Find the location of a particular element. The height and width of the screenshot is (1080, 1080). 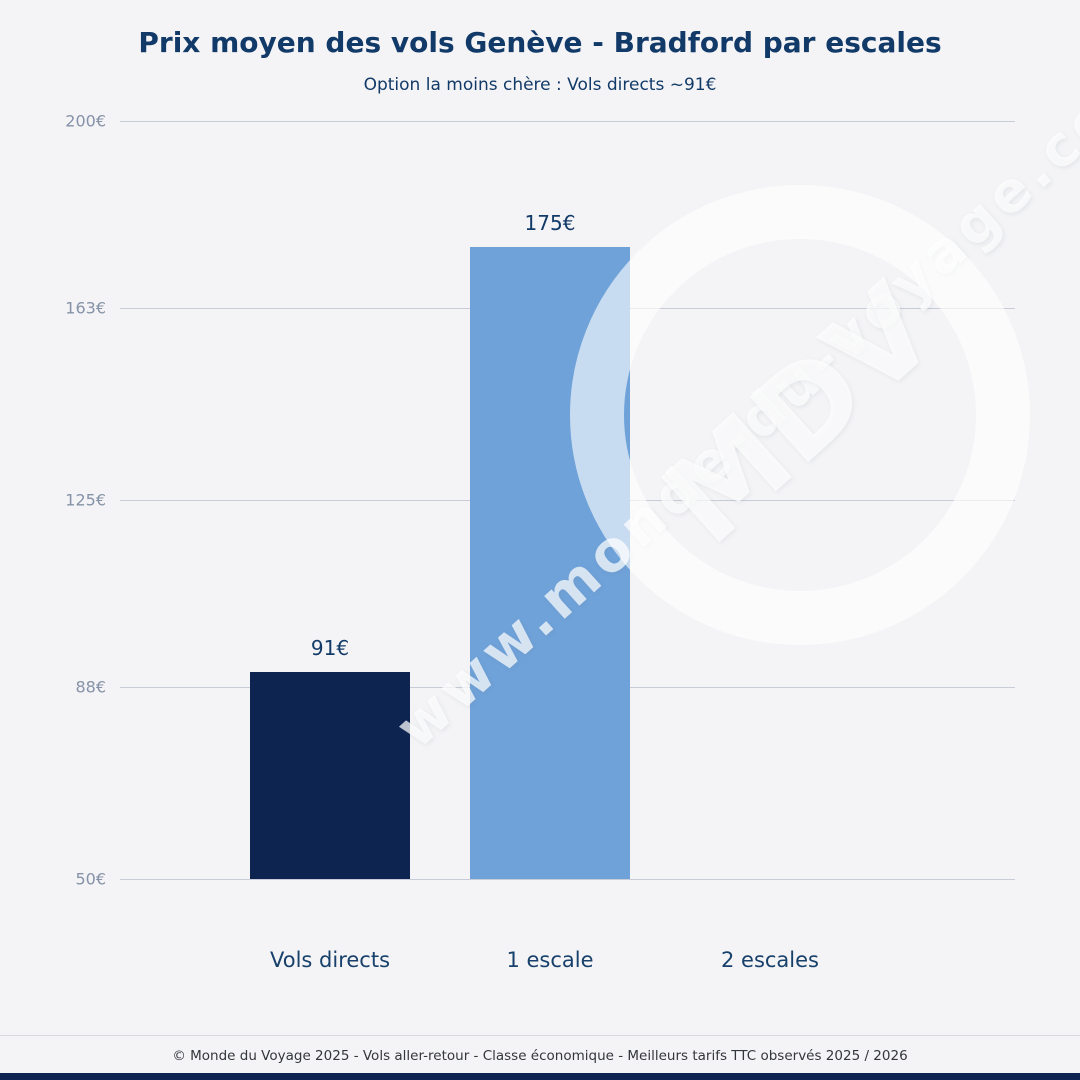

x-category-label-2-escales: 2 escales is located at coordinates (770, 960).